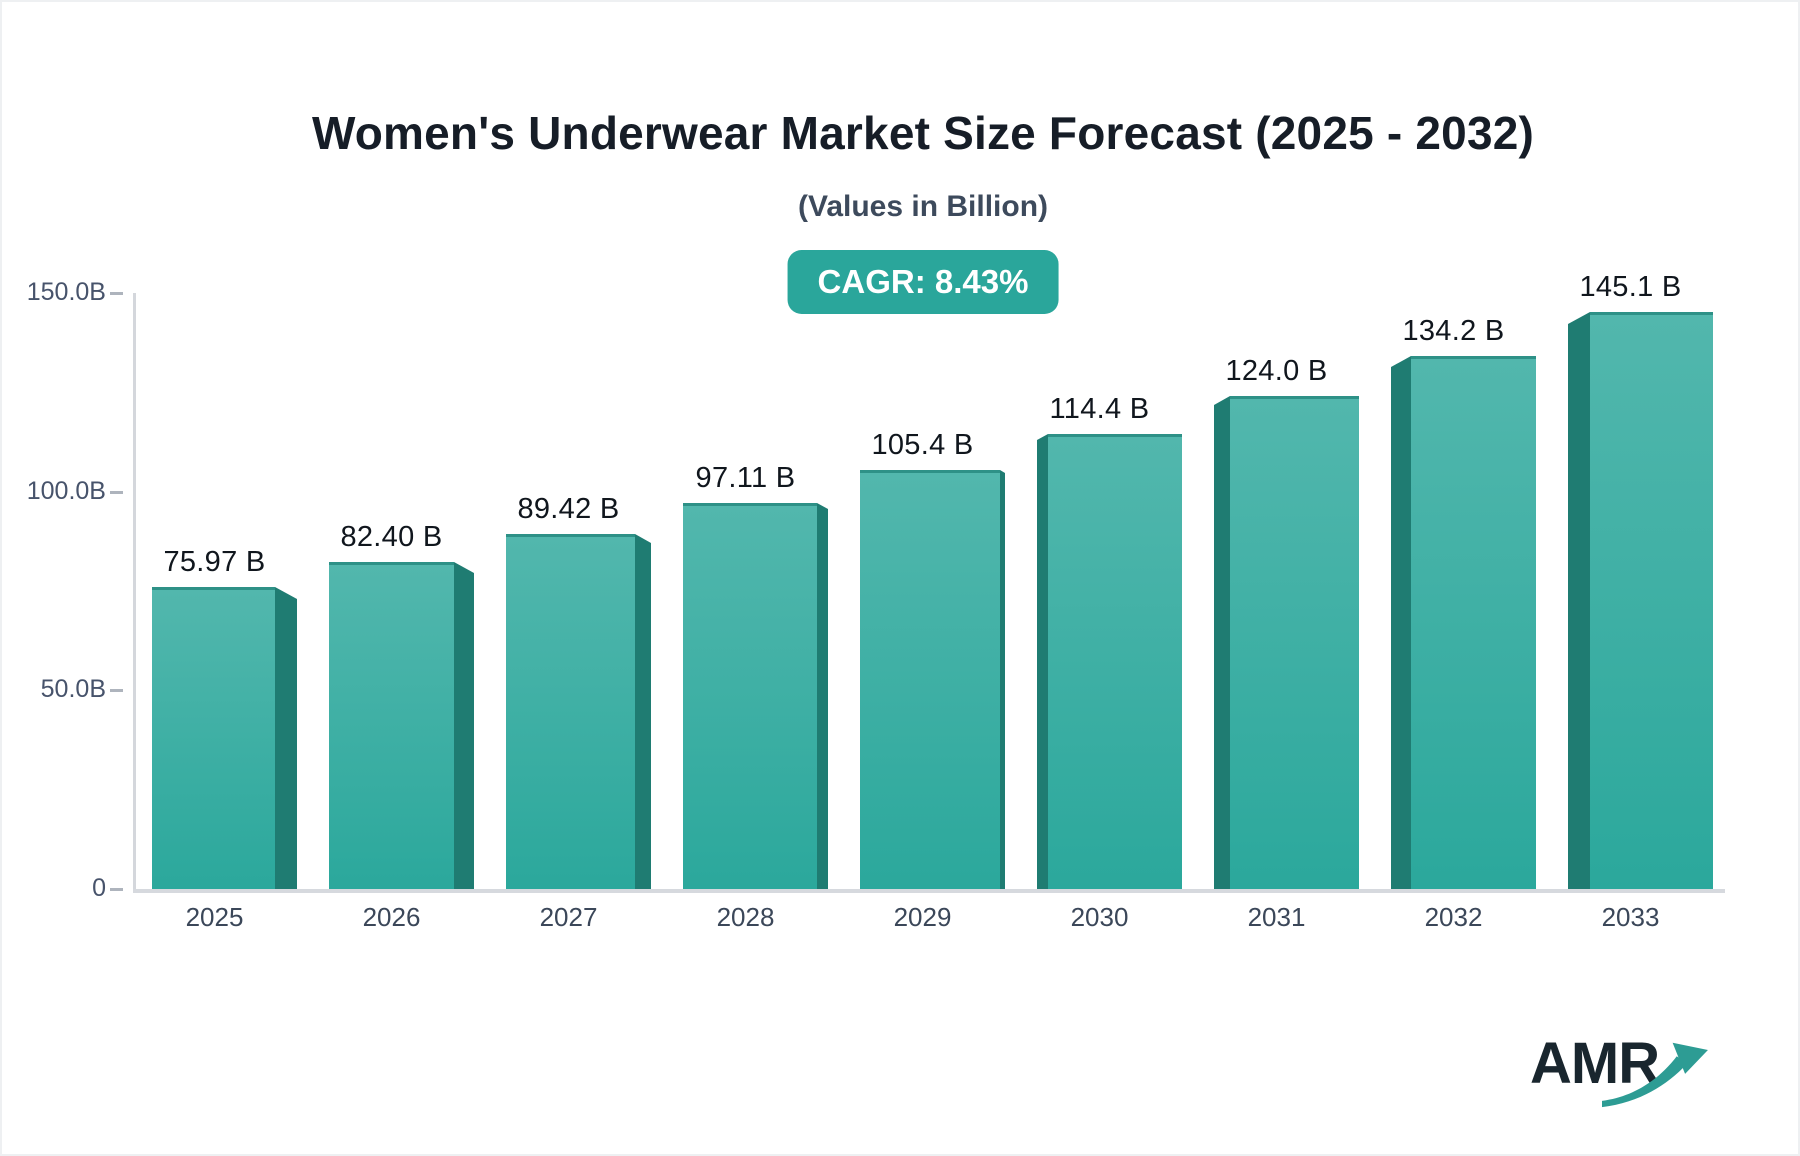 The image size is (1800, 1156). I want to click on bar-2030, so click(1109, 661).